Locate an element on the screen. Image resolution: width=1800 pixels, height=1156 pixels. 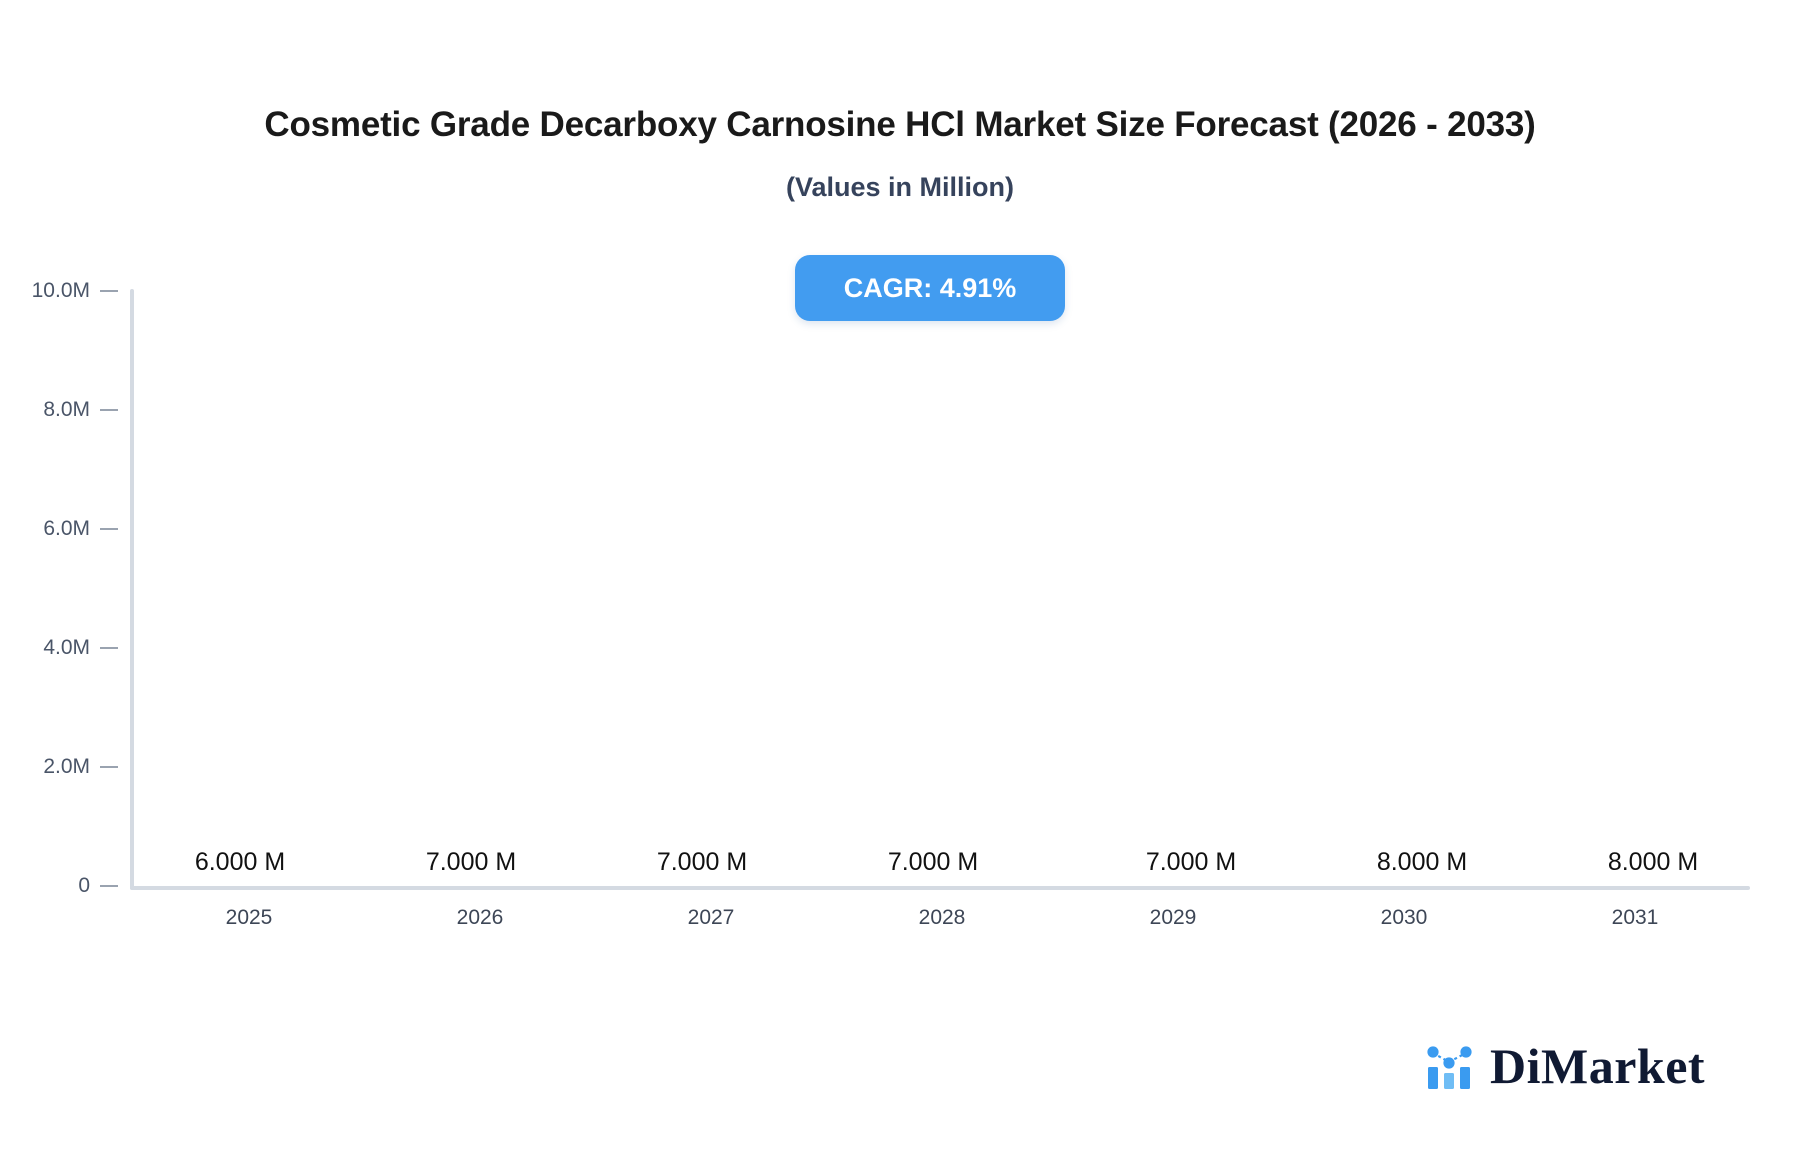
y-axis-tick-label: 6.0M is located at coordinates (66, 528).